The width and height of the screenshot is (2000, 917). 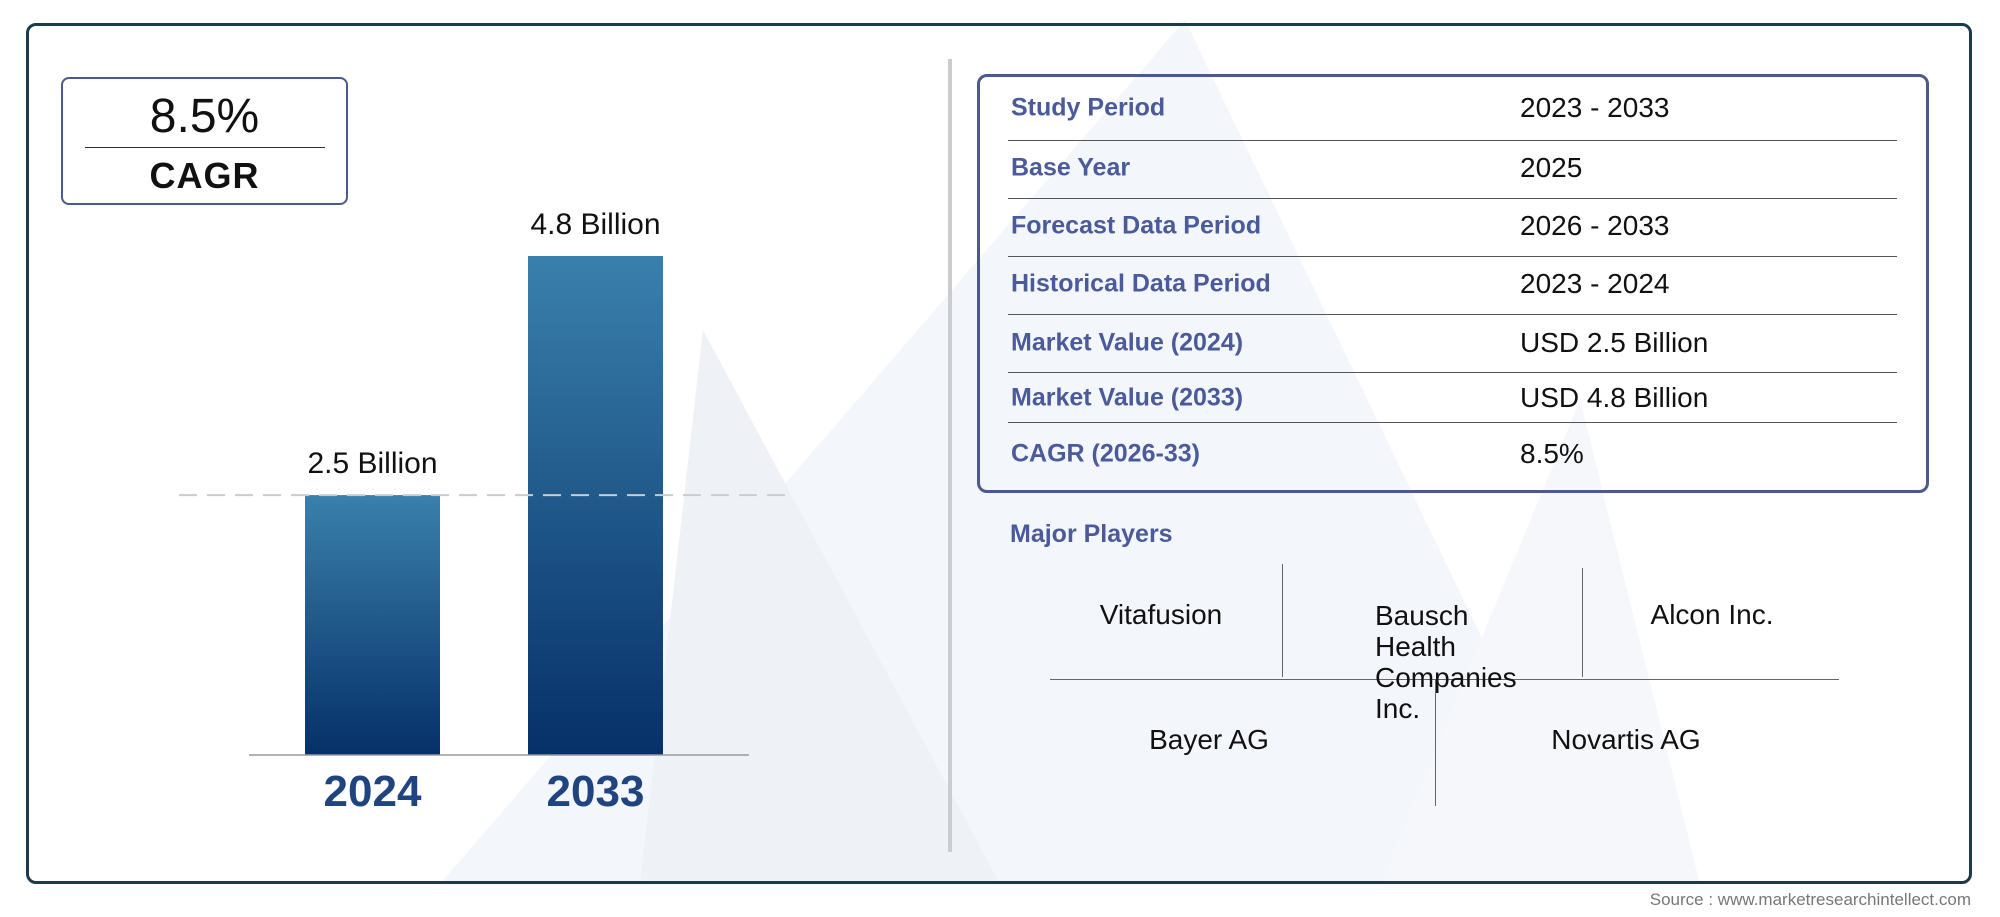 What do you see at coordinates (1091, 534) in the screenshot?
I see `major-players-title: Major Players` at bounding box center [1091, 534].